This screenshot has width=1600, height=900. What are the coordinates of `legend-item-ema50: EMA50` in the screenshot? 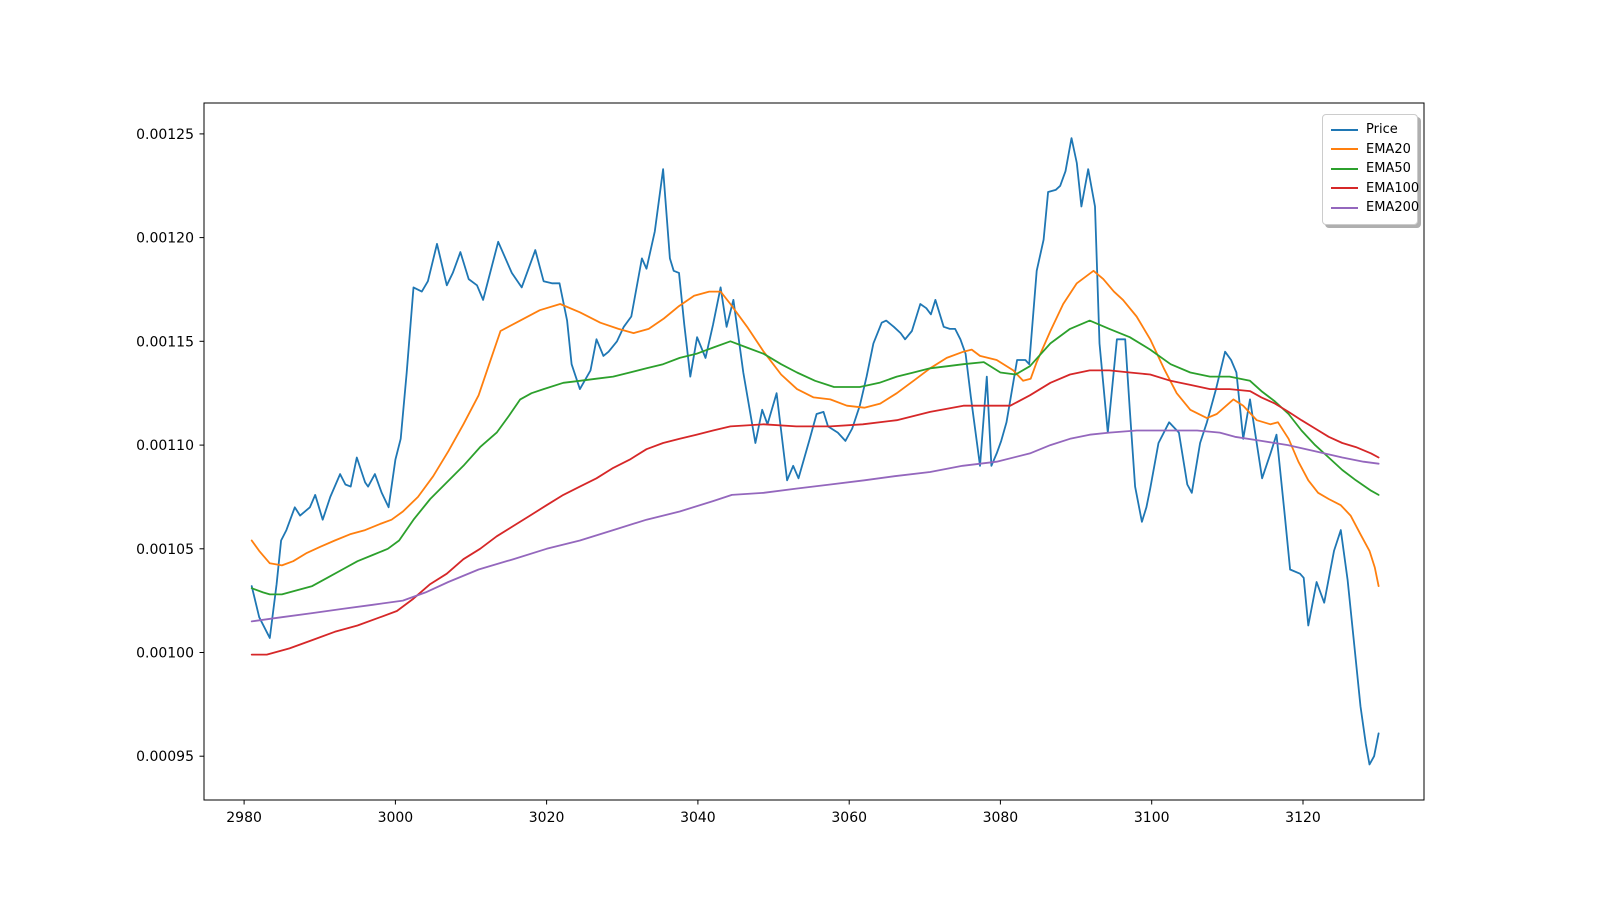 It's located at (1371, 169).